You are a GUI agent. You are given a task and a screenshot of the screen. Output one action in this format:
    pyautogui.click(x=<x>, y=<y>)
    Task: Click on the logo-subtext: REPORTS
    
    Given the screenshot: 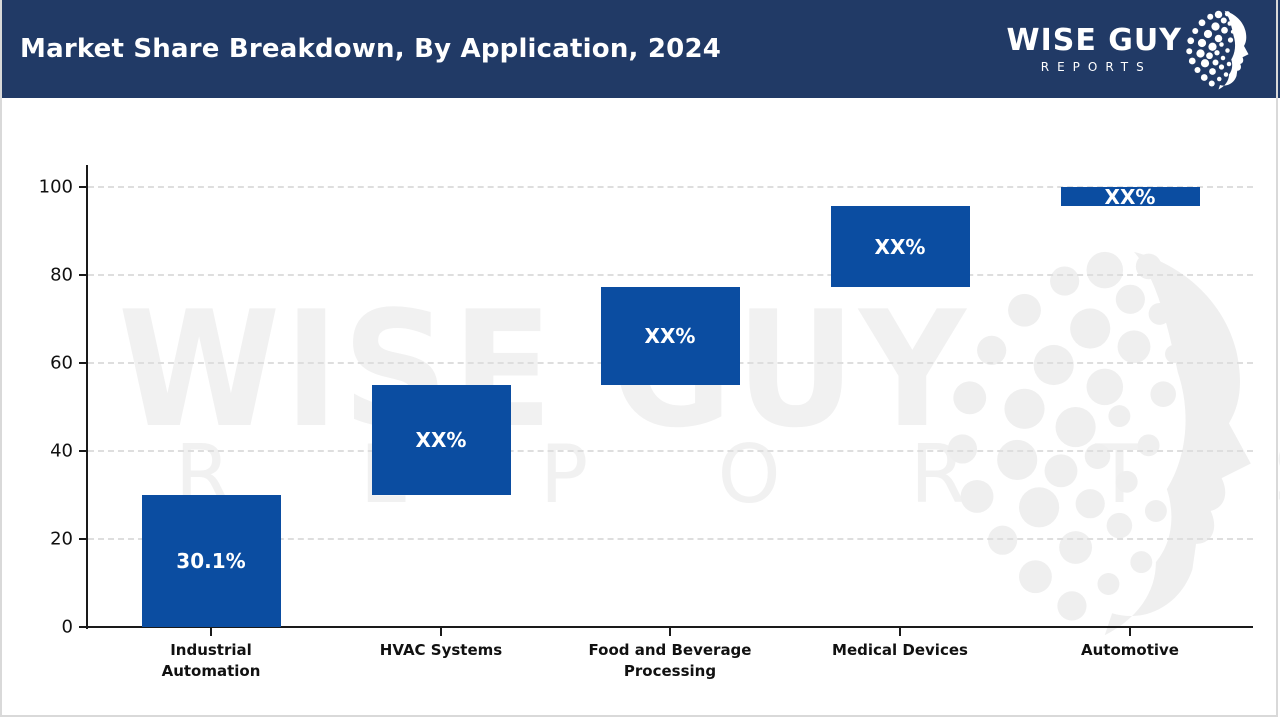 What is the action you would take?
    pyautogui.click(x=1096, y=66)
    